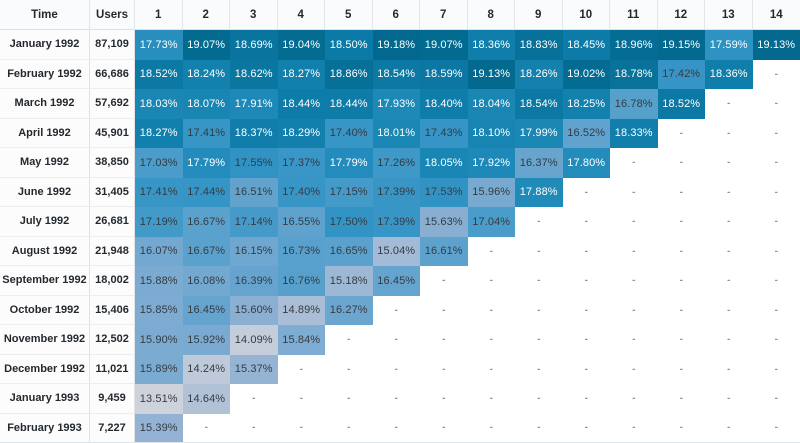 This screenshot has width=800, height=443. I want to click on users-cell: 45,901, so click(112, 133).